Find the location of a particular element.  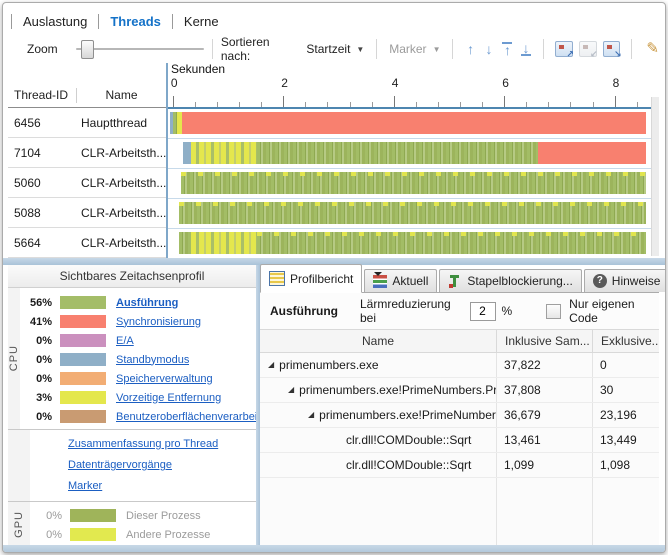

vertical-splitter is located at coordinates (258, 405).